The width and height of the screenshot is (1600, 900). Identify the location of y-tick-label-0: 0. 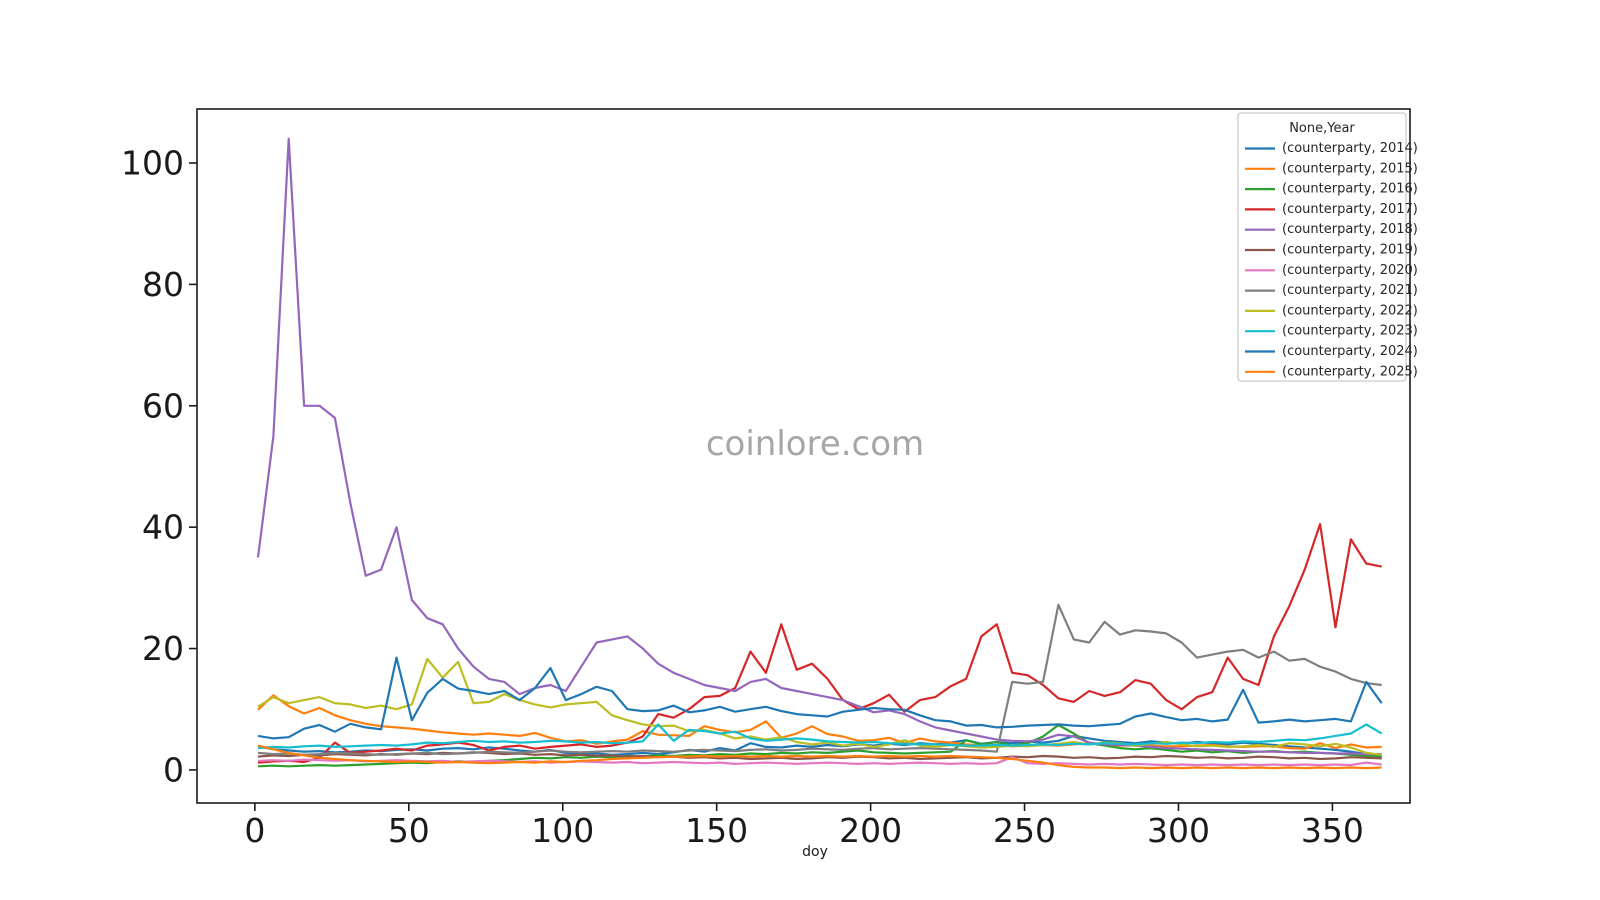
(173, 769).